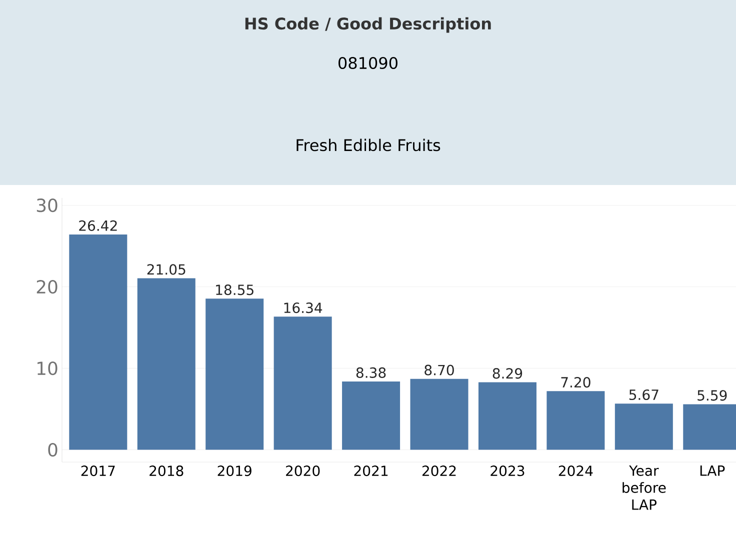  I want to click on data-label: 5.67, so click(643, 394).